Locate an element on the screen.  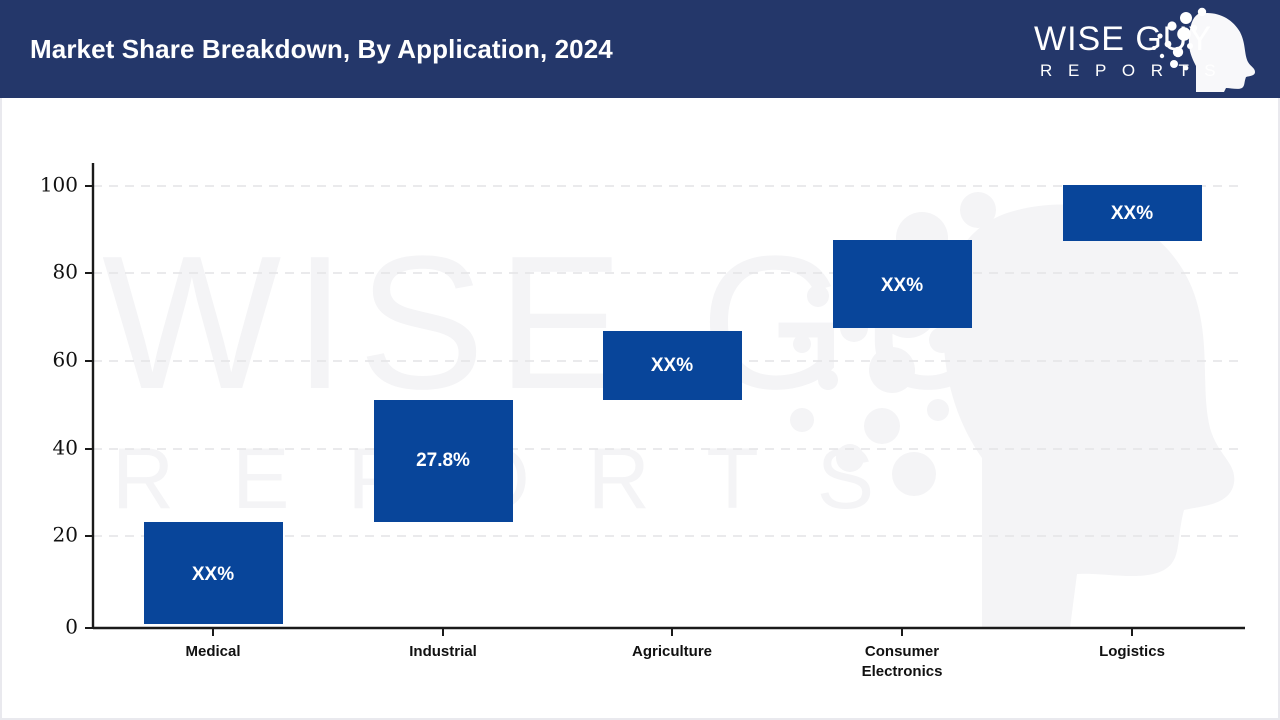
bar-label-agriculture: XX% is located at coordinates (672, 365).